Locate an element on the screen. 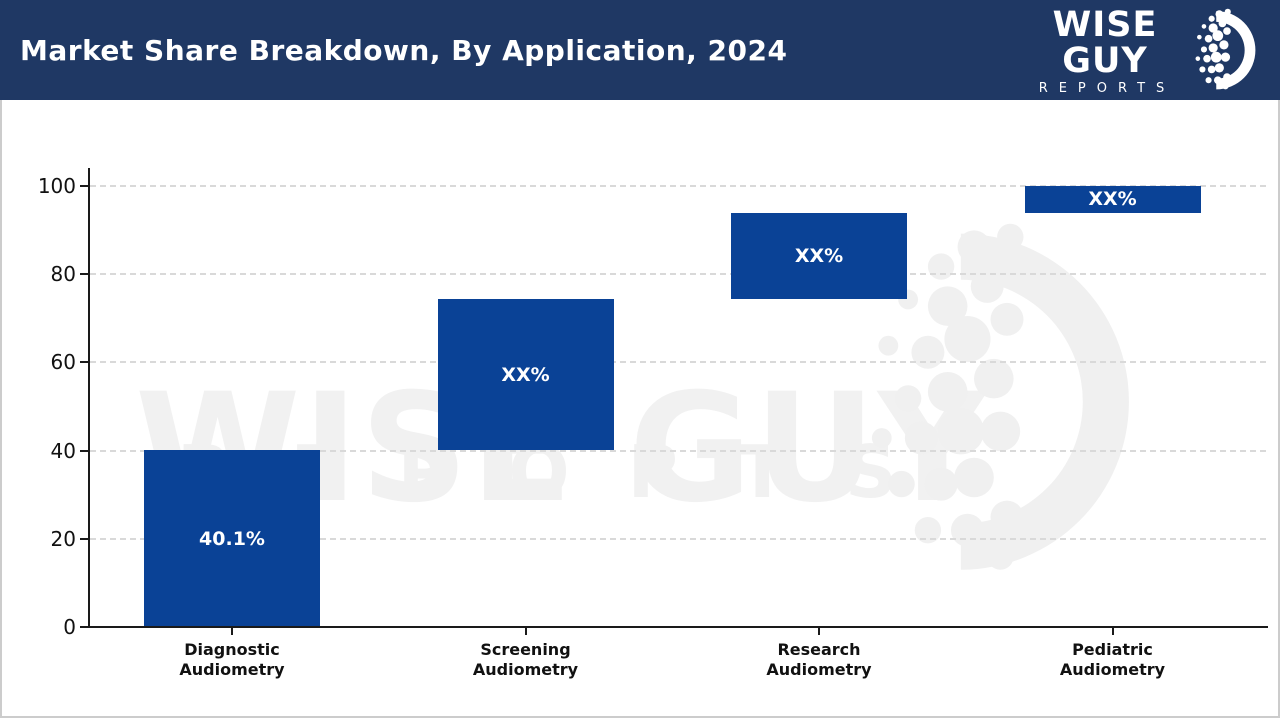  x-axis-tick-pediatric-audiometry is located at coordinates (1112, 631).